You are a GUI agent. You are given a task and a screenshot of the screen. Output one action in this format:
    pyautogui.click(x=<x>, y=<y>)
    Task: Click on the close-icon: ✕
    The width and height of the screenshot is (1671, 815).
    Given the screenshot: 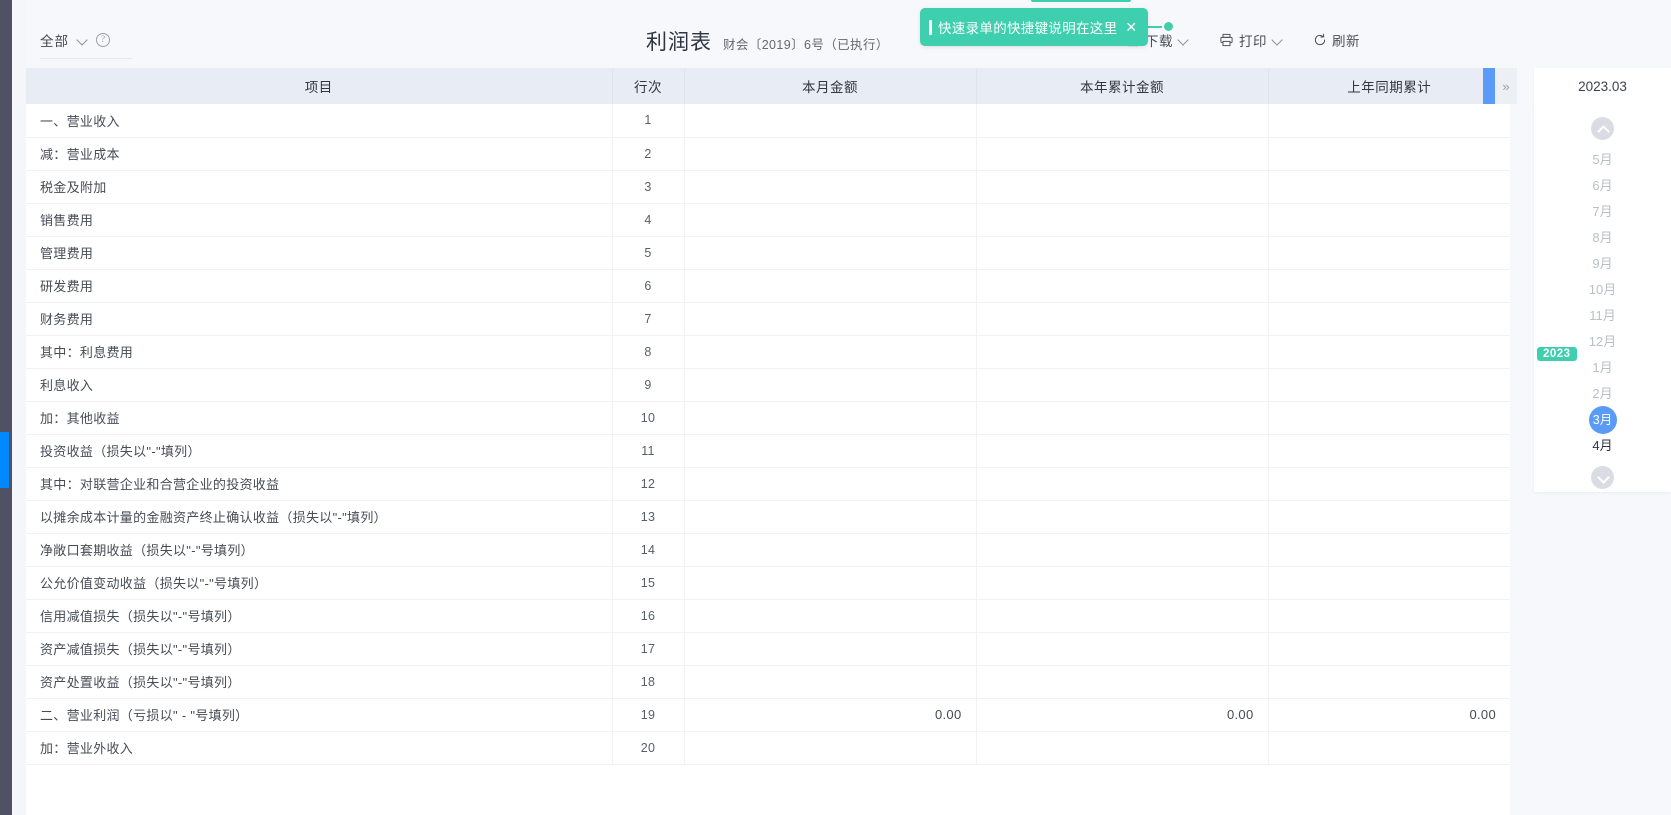 What is the action you would take?
    pyautogui.click(x=1131, y=27)
    